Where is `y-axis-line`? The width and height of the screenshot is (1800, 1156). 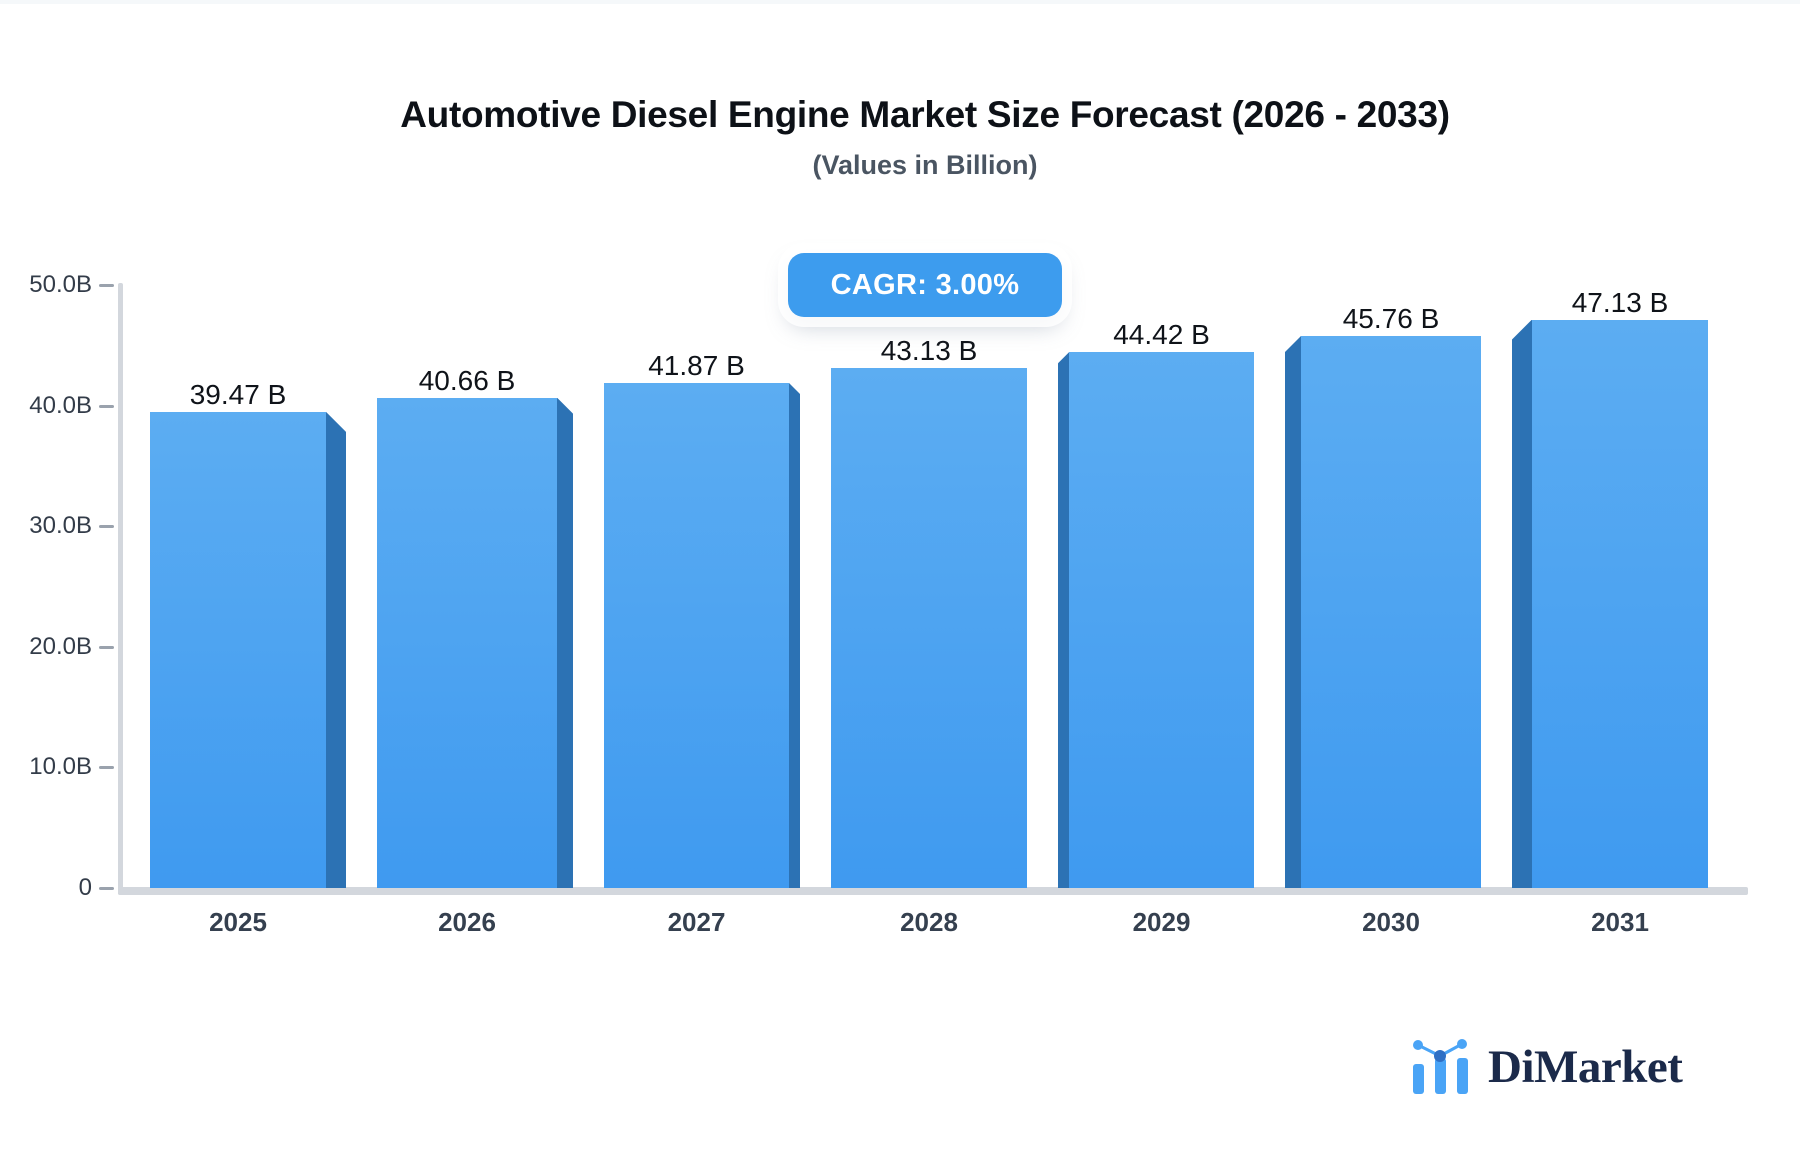 y-axis-line is located at coordinates (120, 589).